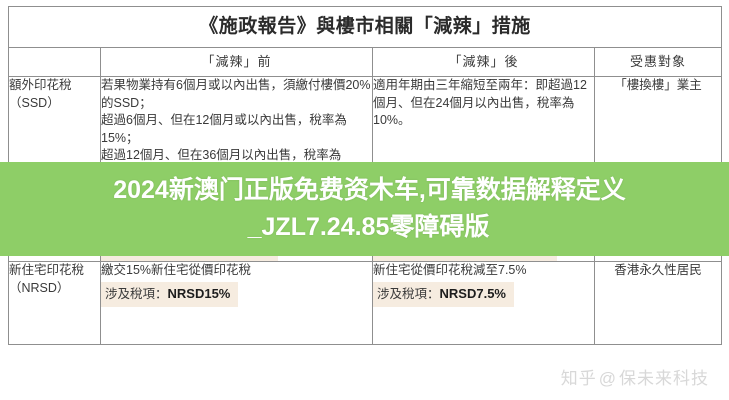  I want to click on table-title-row: 《施政報告》與樓市相關「減辣」措施, so click(365, 27).